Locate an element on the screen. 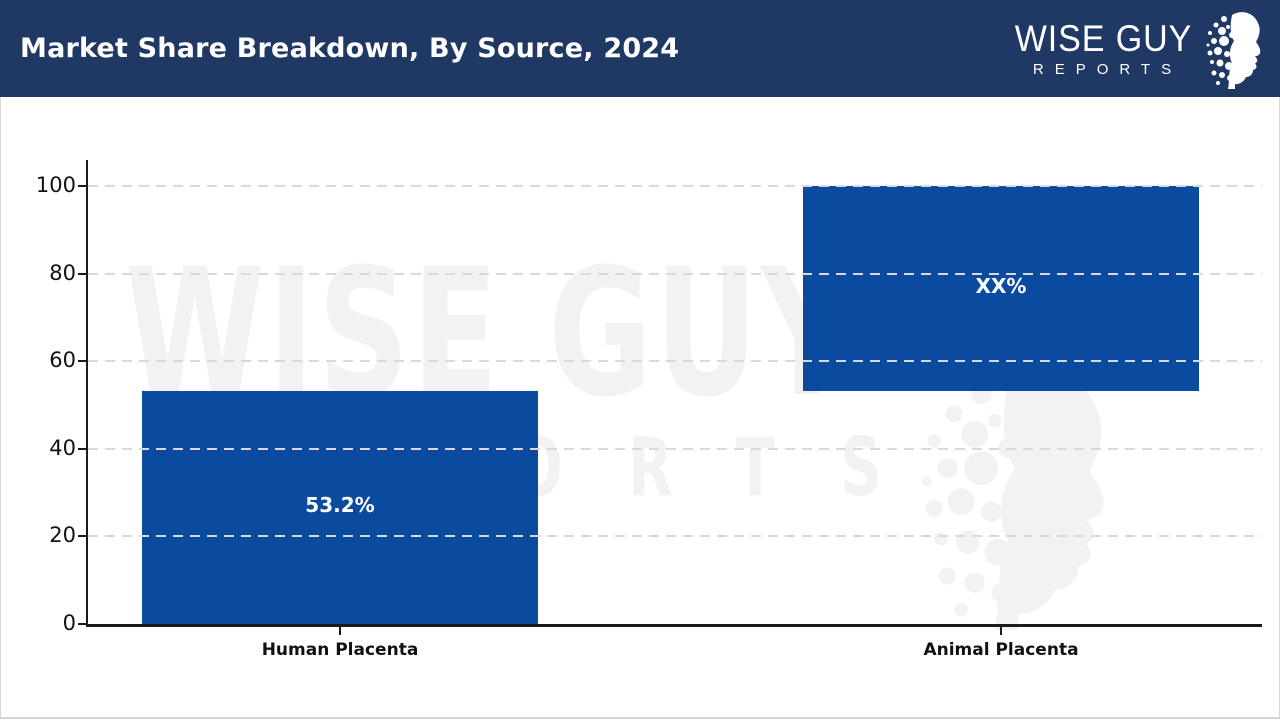 This screenshot has width=1280, height=720. logo-line1: WISE GUY is located at coordinates (1103, 38).